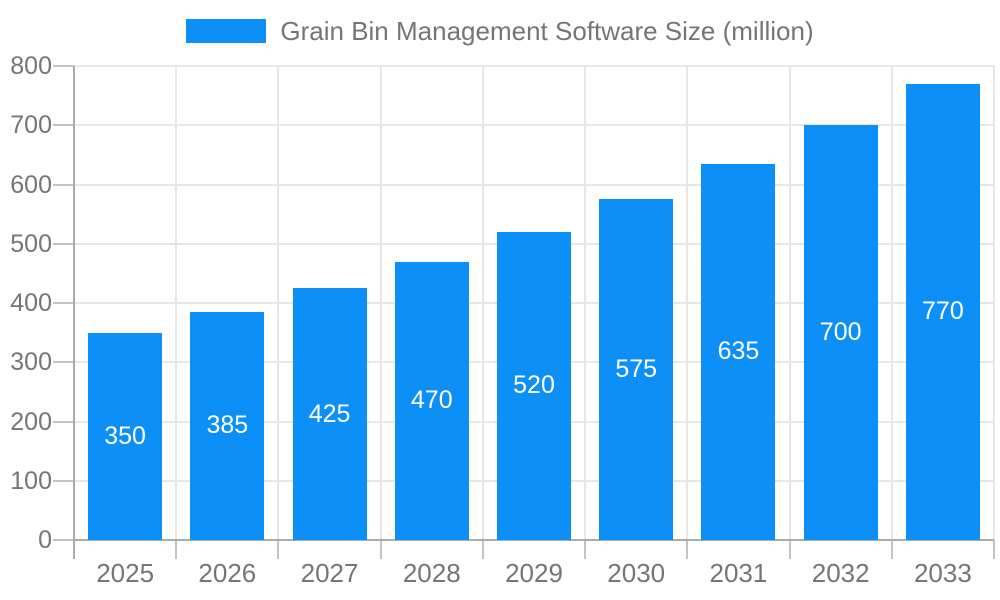 This screenshot has height=600, width=1000. I want to click on y-axis-label-500: 500, so click(31, 243).